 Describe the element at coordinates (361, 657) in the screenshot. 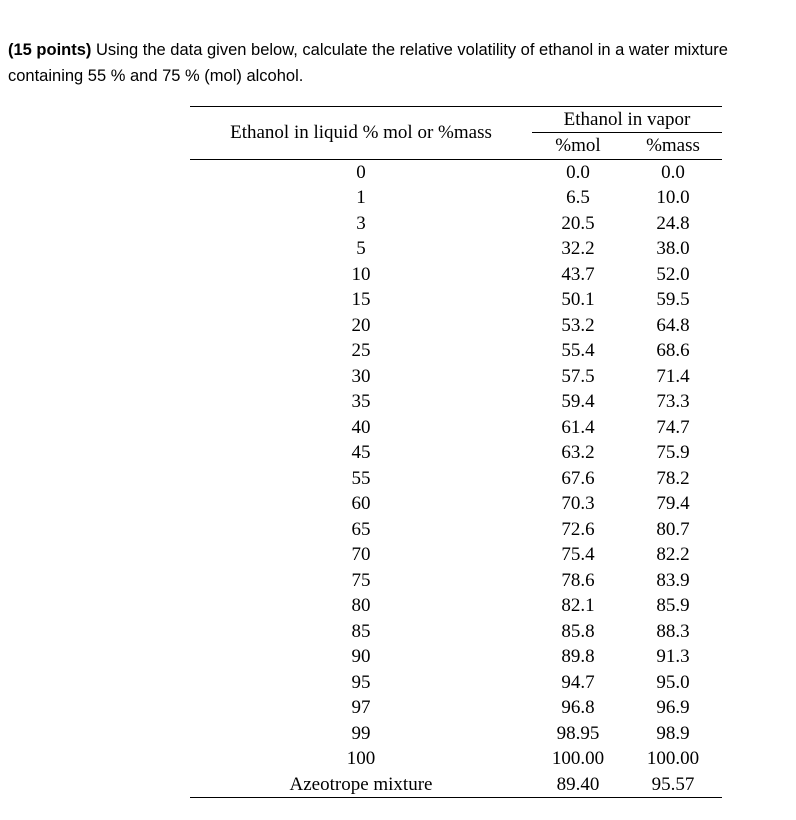

I see `liquid-cell: 90` at that location.